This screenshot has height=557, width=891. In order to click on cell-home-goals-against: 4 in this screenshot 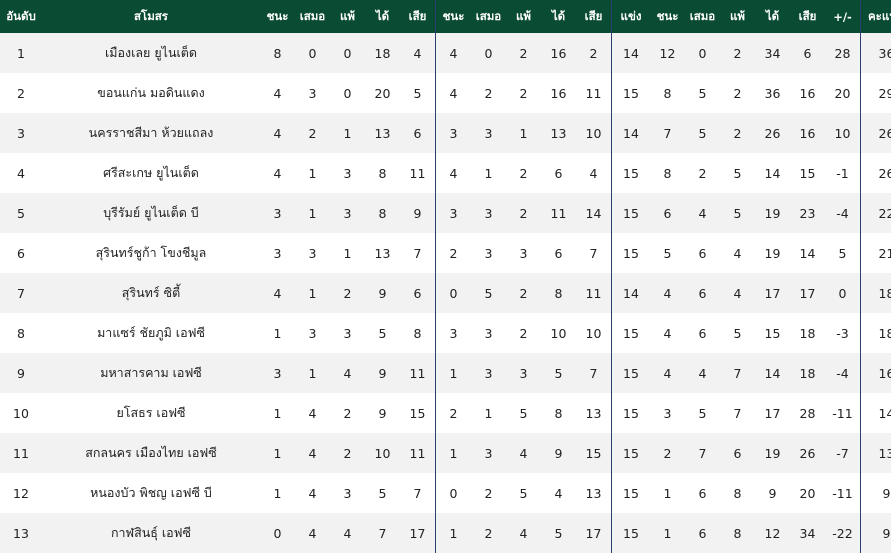, I will do `click(418, 53)`.